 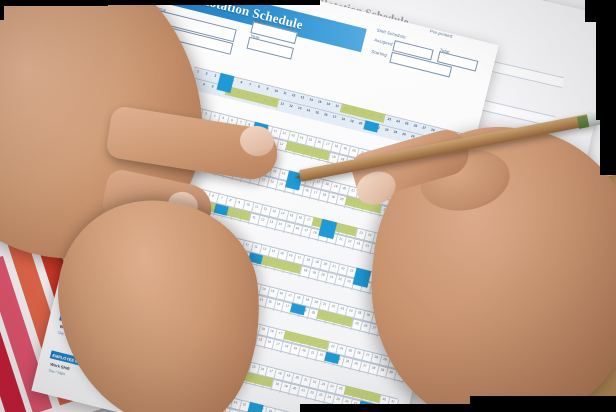 What do you see at coordinates (214, 2) in the screenshot?
I see `crop-bar-top-mid` at bounding box center [214, 2].